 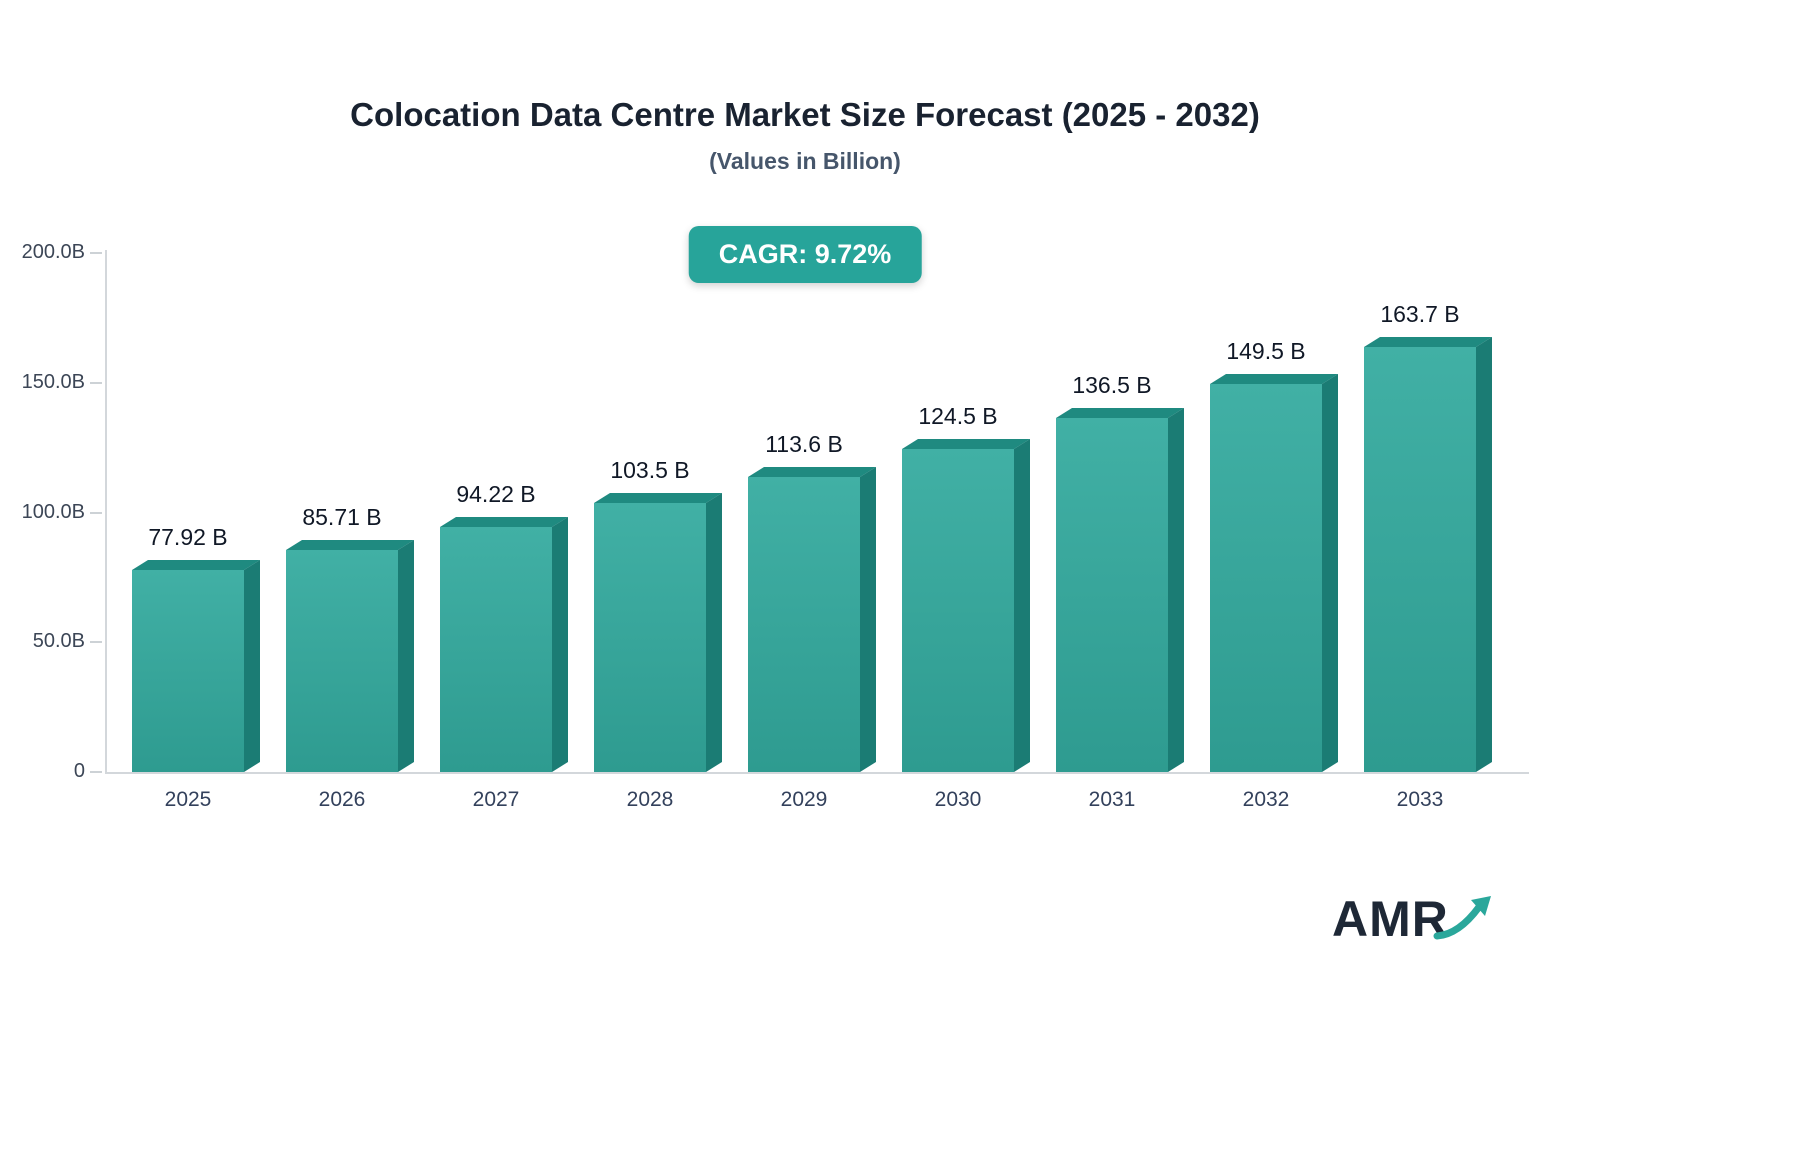 I want to click on bar-value-label: 136.5 B, so click(x=1112, y=385).